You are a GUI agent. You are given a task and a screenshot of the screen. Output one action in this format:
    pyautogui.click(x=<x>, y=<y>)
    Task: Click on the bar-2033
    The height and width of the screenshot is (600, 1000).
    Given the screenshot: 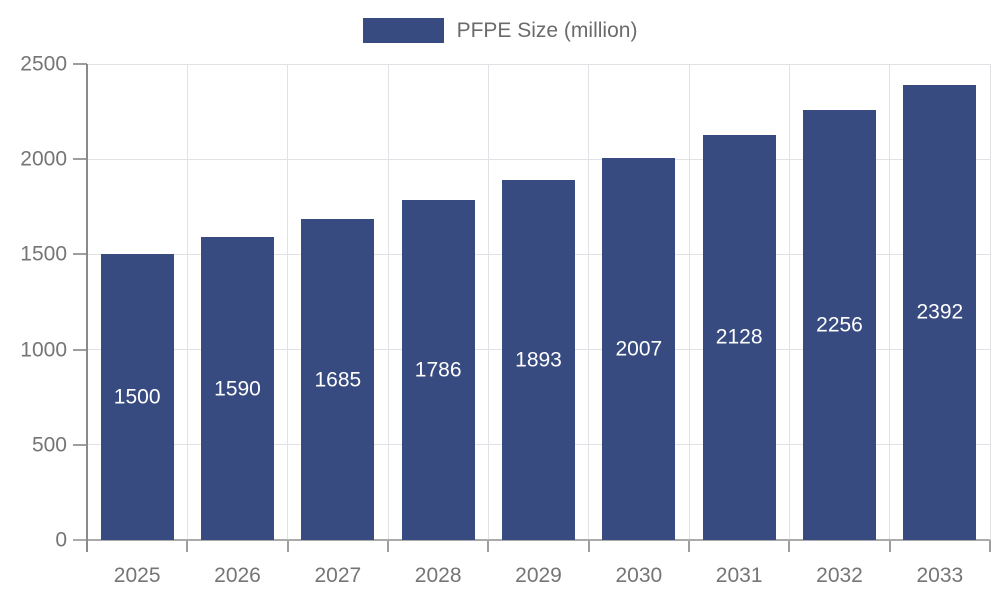 What is the action you would take?
    pyautogui.click(x=940, y=312)
    